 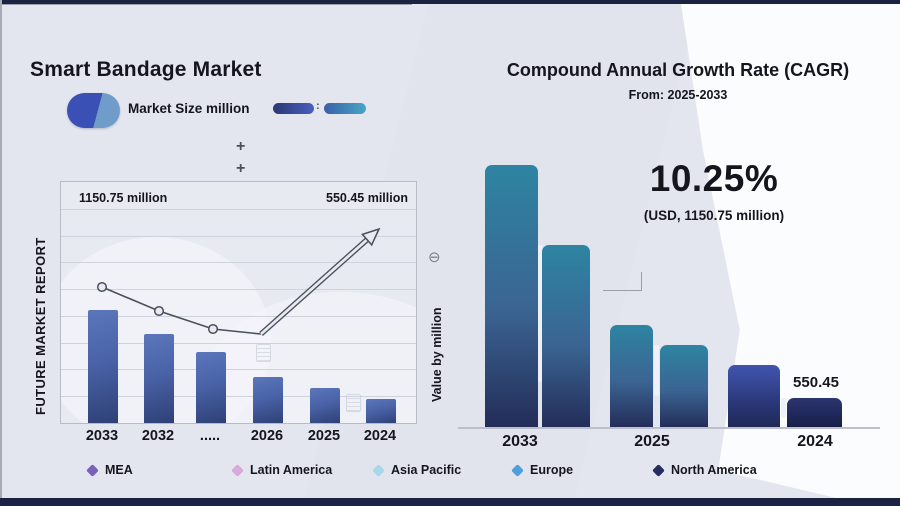 I want to click on bottom-accent-bar, so click(x=450, y=502).